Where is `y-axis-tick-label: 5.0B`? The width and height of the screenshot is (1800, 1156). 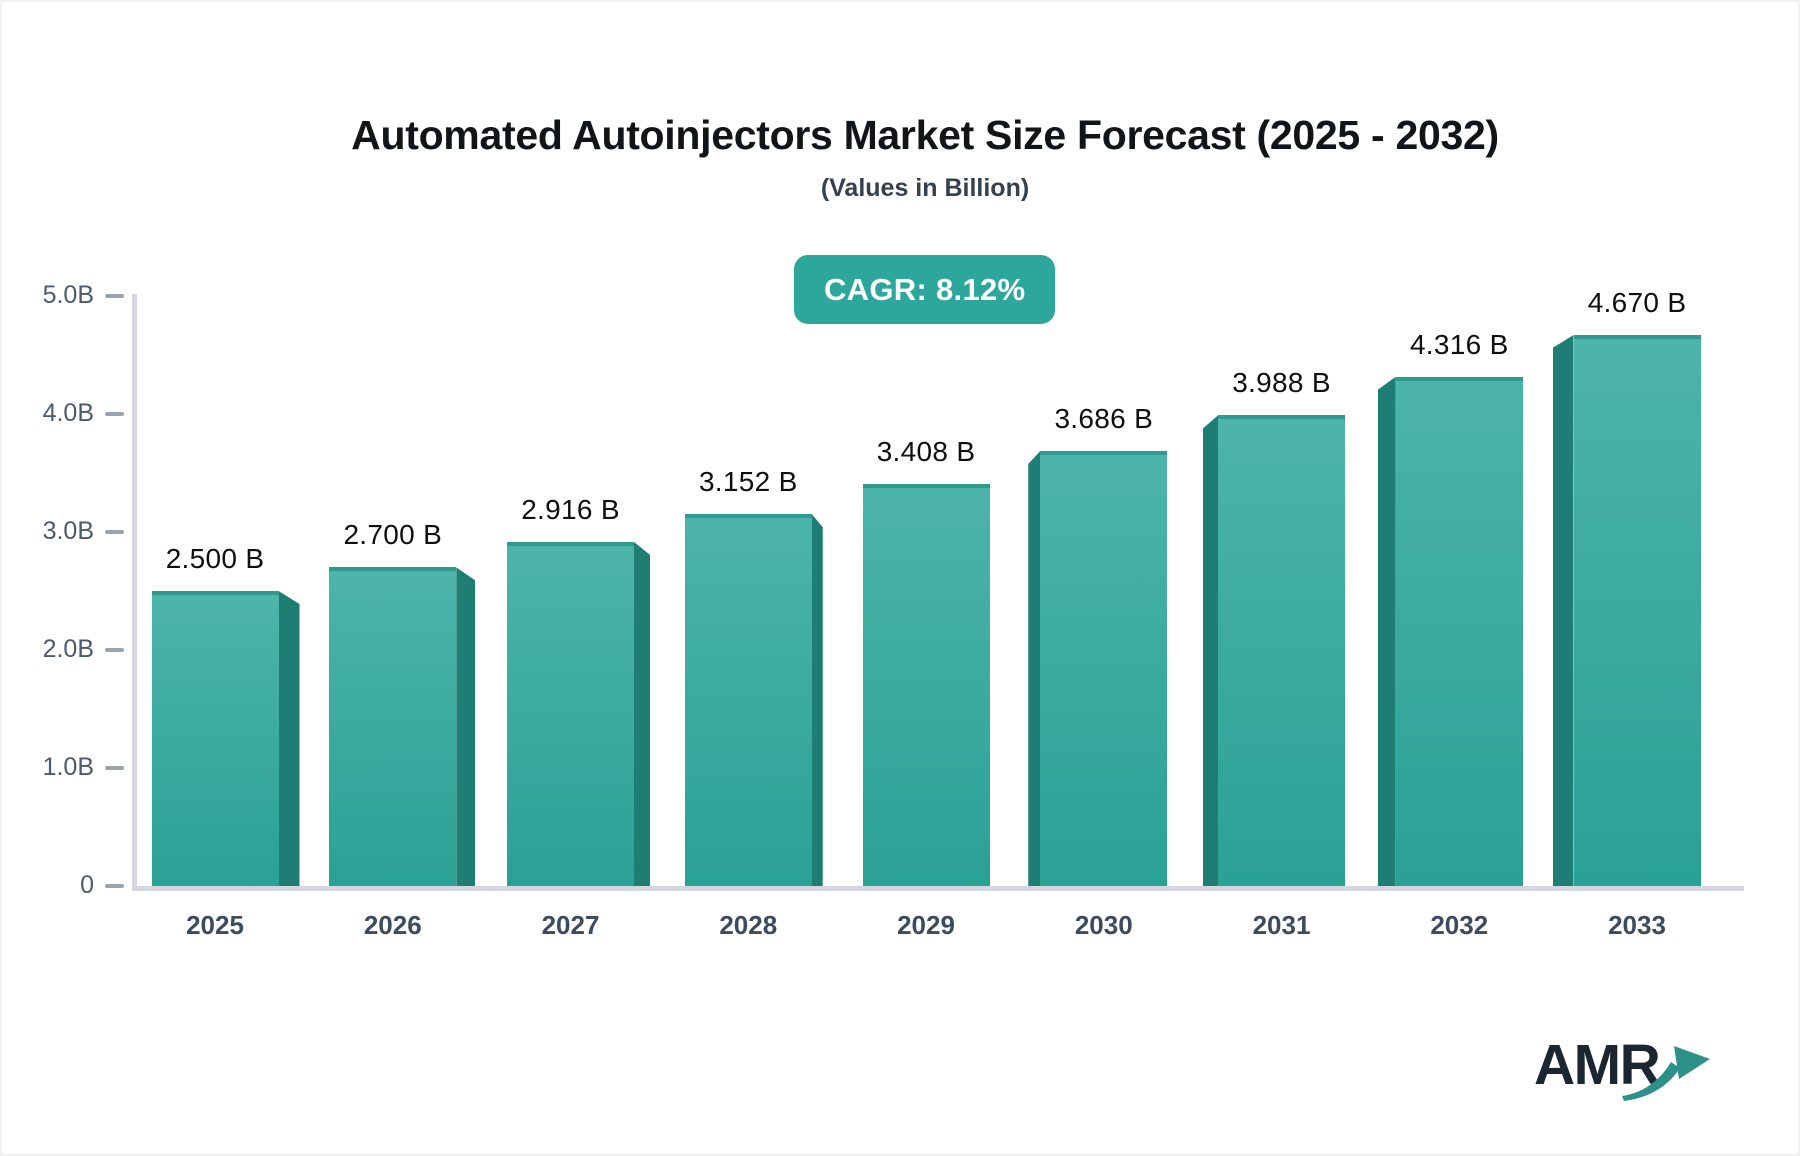 y-axis-tick-label: 5.0B is located at coordinates (68, 295).